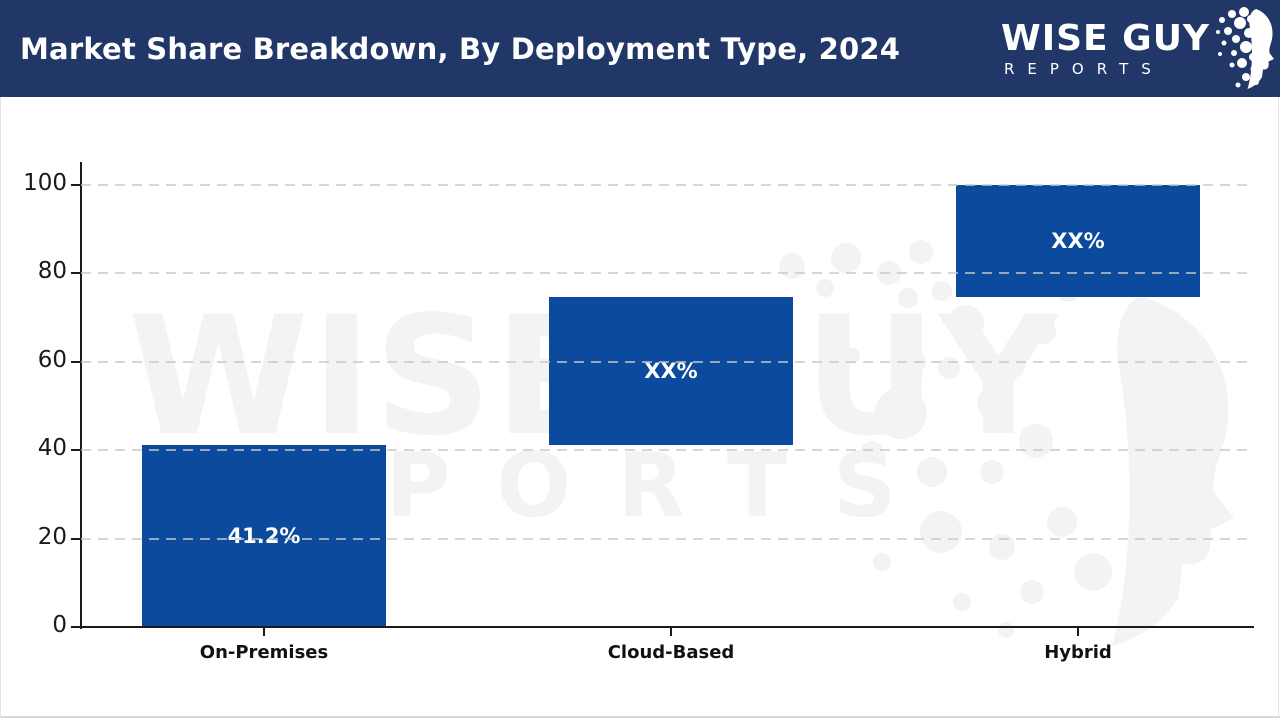 The image size is (1280, 720). What do you see at coordinates (52, 448) in the screenshot?
I see `y-tick-label: 40` at bounding box center [52, 448].